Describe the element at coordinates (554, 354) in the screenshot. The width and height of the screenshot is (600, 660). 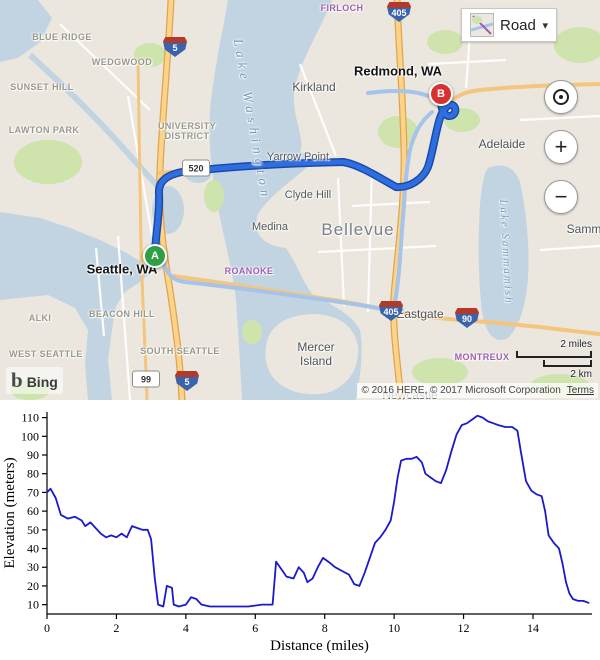
I see `scale-miles-bar` at that location.